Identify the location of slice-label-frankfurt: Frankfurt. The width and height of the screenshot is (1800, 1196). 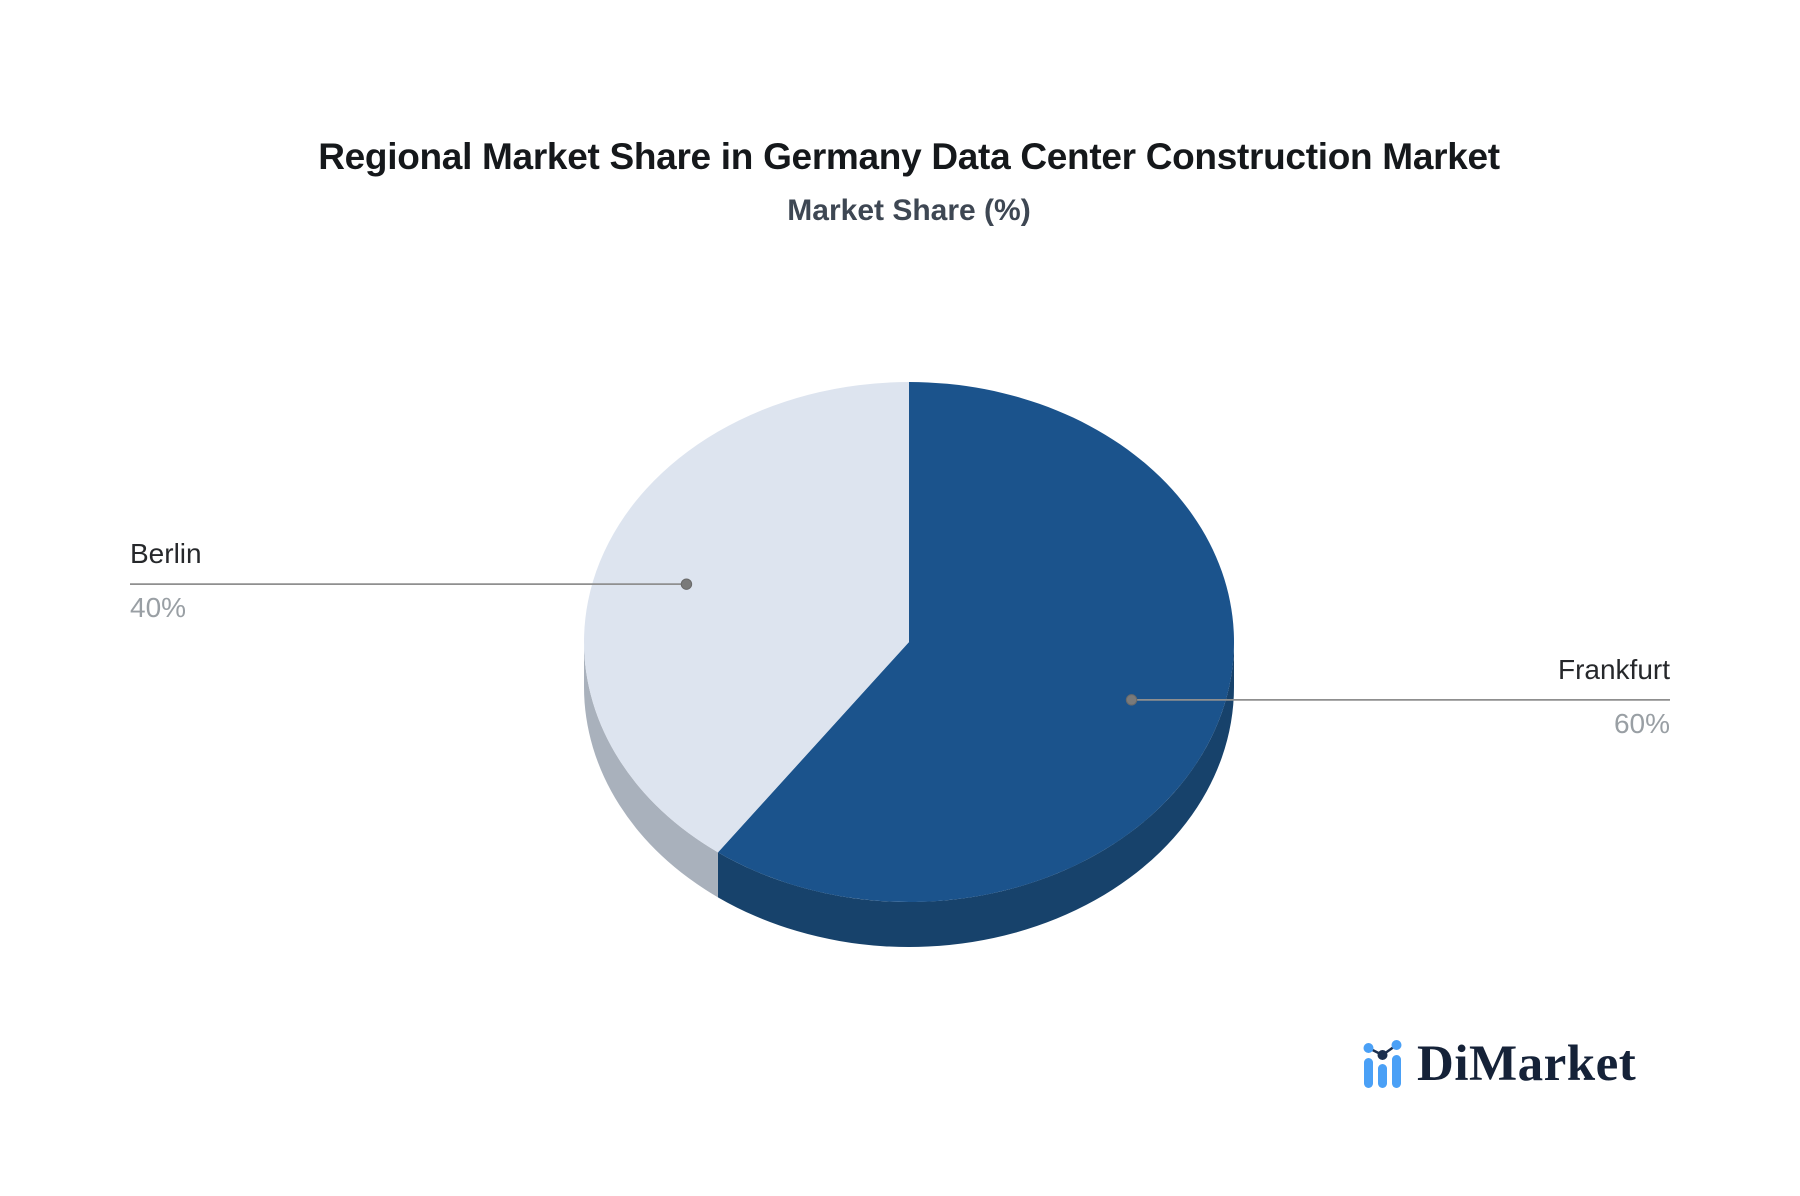
(1613, 669).